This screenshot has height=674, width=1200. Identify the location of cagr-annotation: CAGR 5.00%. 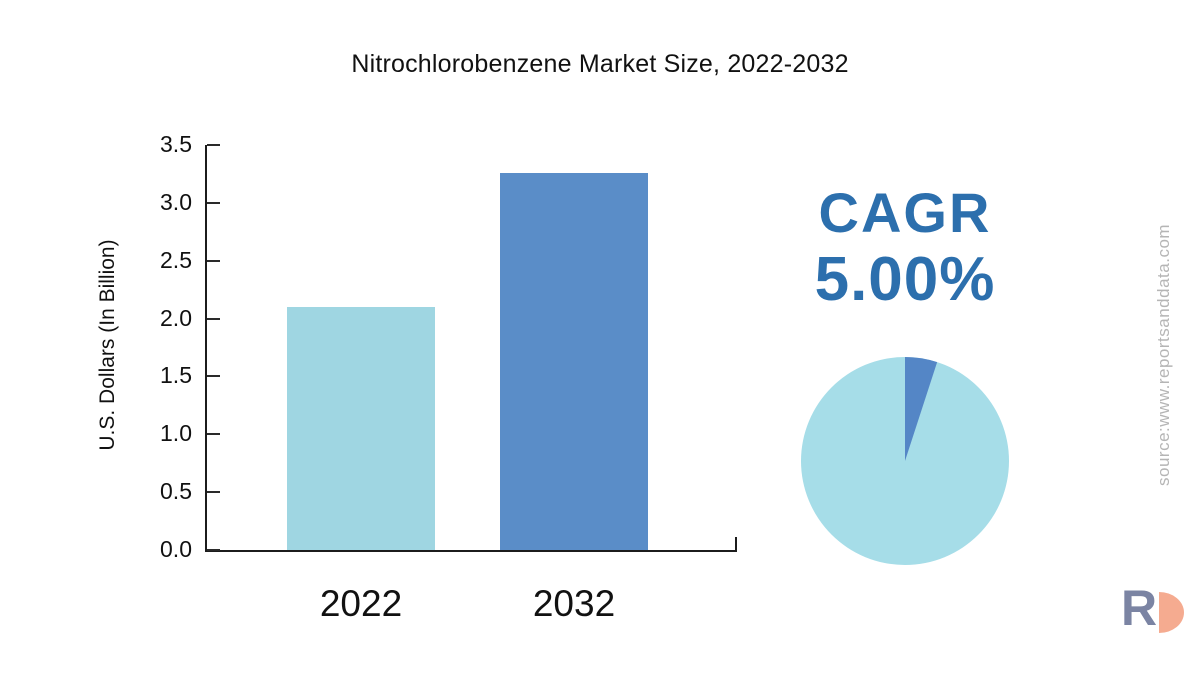
(905, 250).